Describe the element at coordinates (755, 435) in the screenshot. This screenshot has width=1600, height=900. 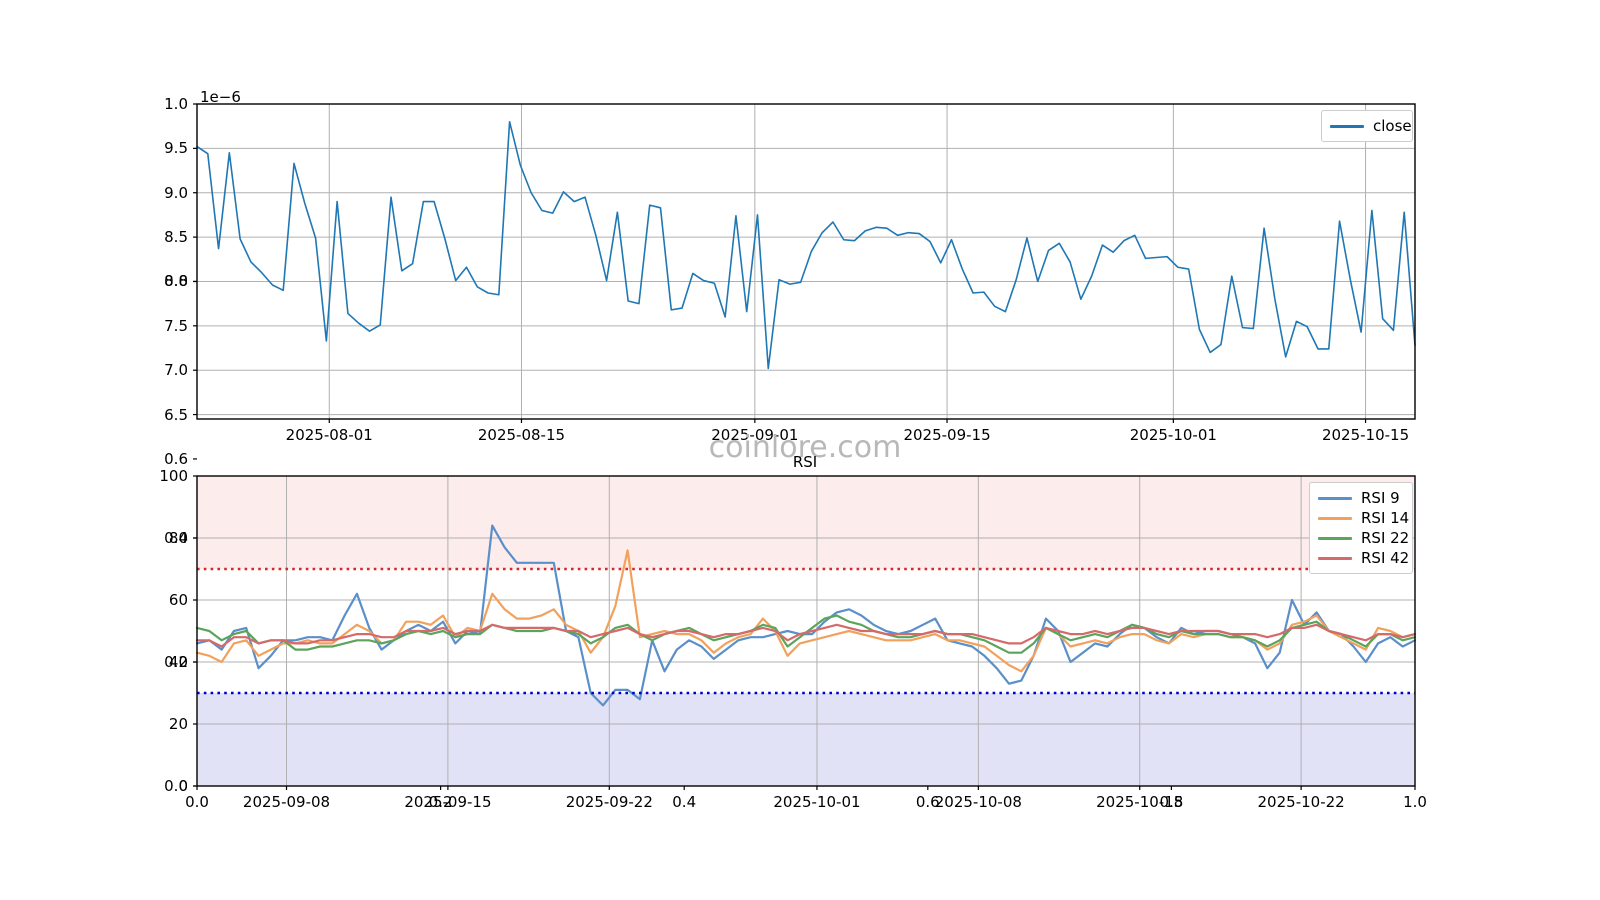
I see `price-x-tick-2025-09-01: 2025-09-01` at that location.